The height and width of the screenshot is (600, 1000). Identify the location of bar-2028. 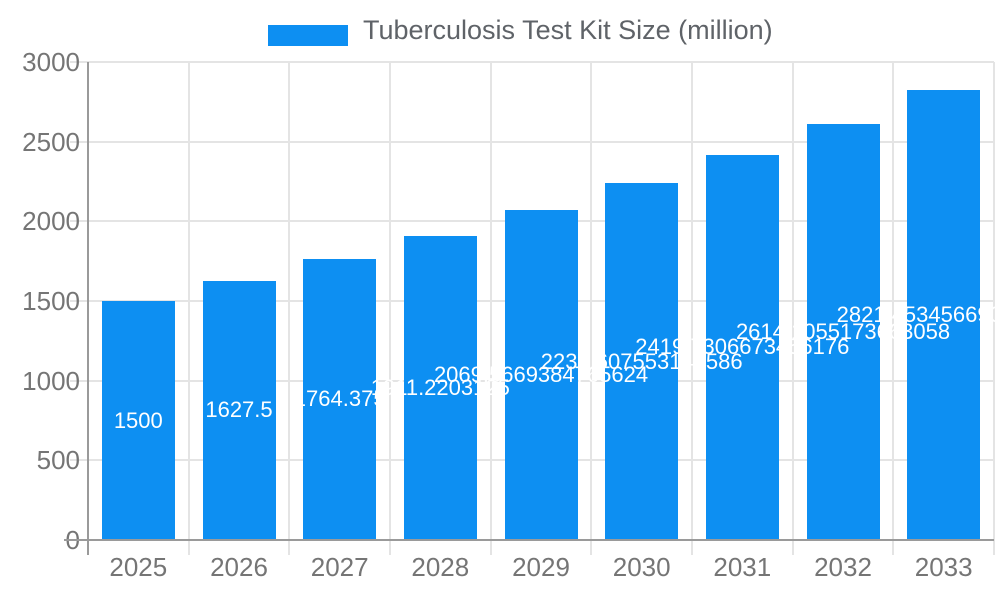
(440, 387).